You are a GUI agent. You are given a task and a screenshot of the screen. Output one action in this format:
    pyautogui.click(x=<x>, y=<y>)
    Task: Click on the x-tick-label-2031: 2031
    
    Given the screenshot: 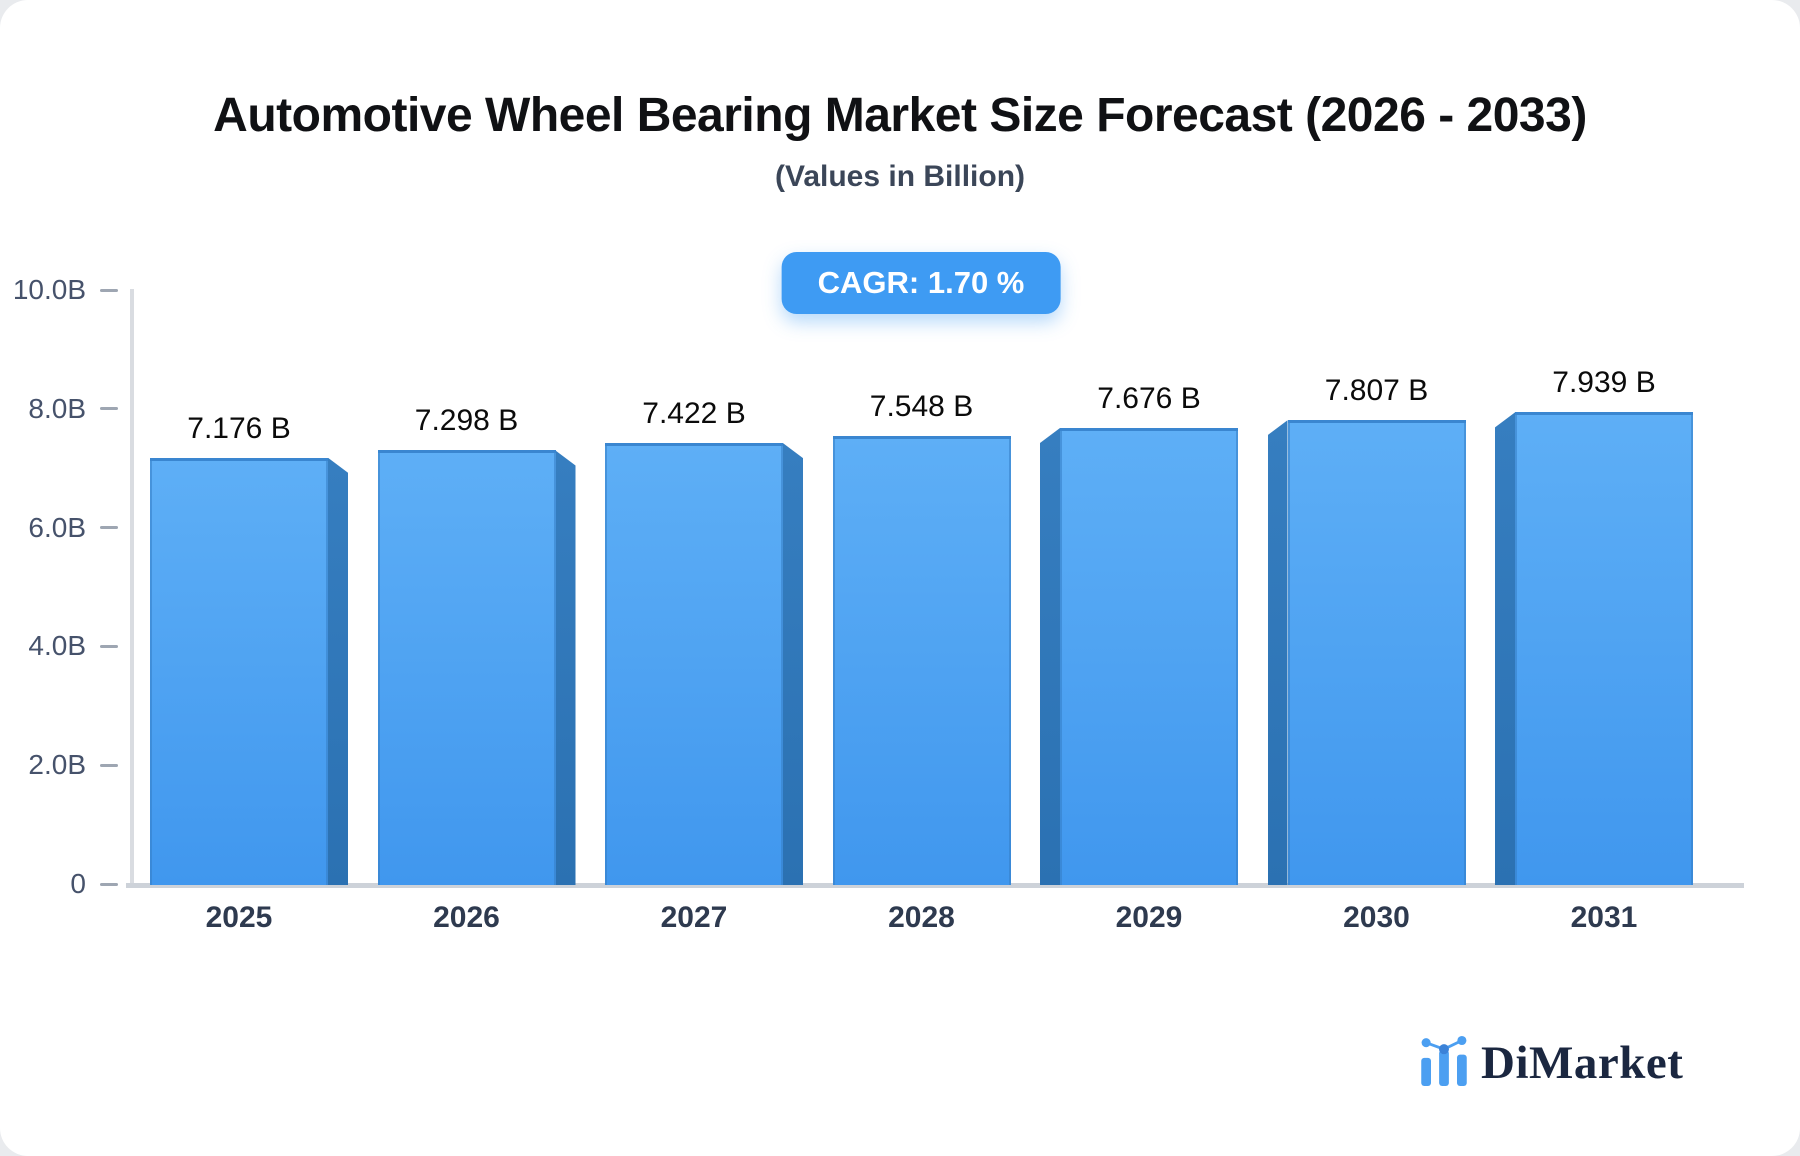 What is the action you would take?
    pyautogui.click(x=1604, y=917)
    